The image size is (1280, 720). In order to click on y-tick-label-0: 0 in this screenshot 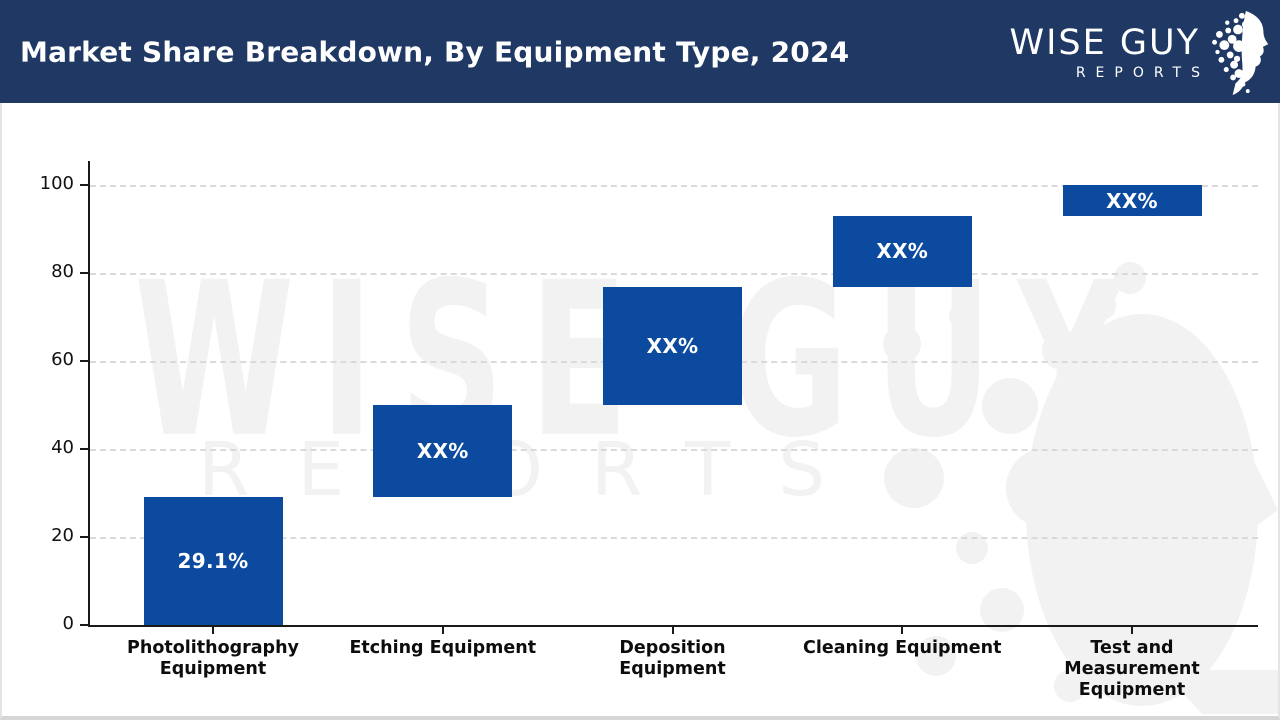, I will do `click(68, 623)`.